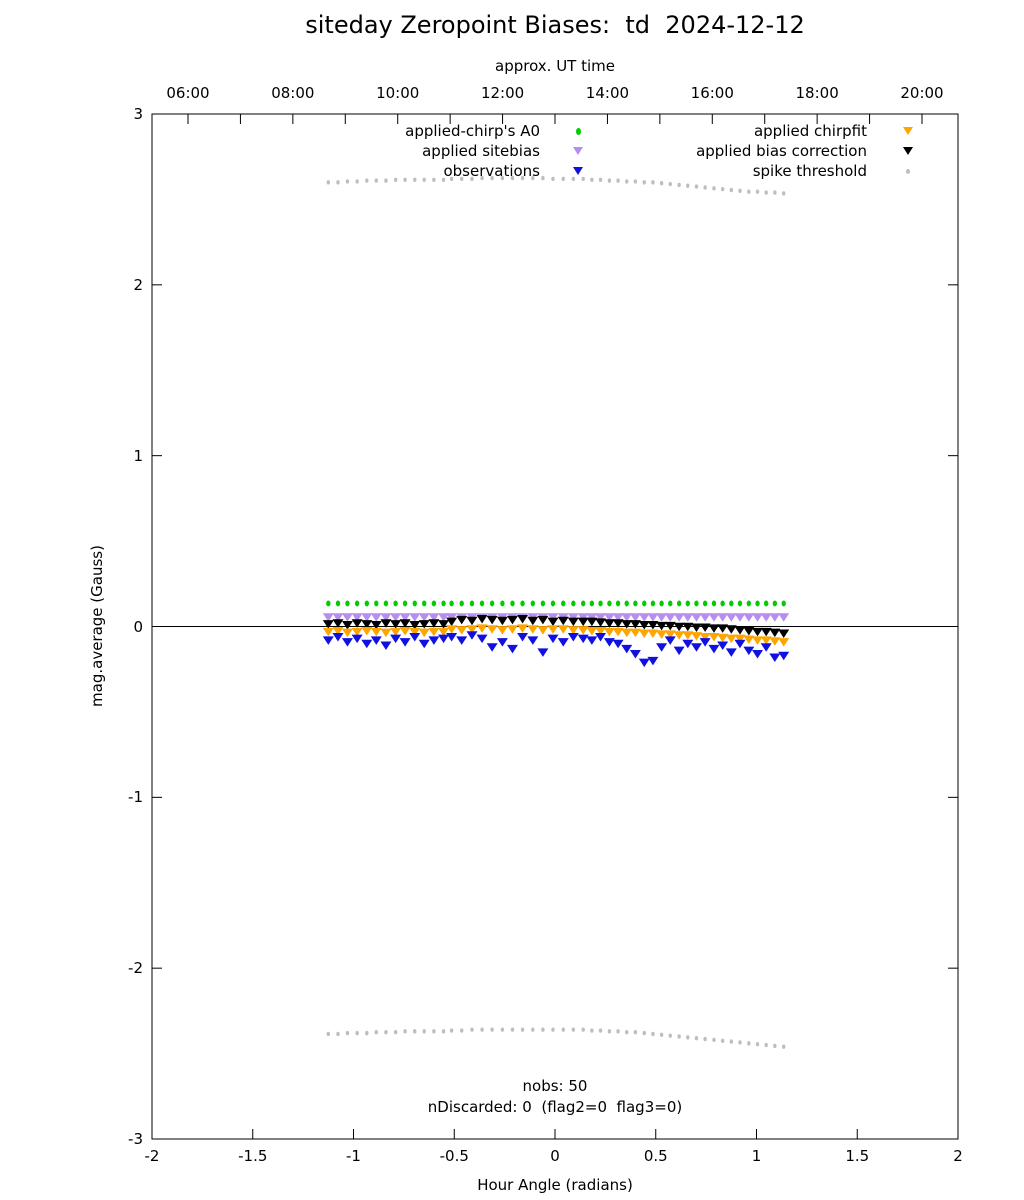  What do you see at coordinates (577, 151) in the screenshot?
I see `applied-sitebias-legend-marker-icon` at bounding box center [577, 151].